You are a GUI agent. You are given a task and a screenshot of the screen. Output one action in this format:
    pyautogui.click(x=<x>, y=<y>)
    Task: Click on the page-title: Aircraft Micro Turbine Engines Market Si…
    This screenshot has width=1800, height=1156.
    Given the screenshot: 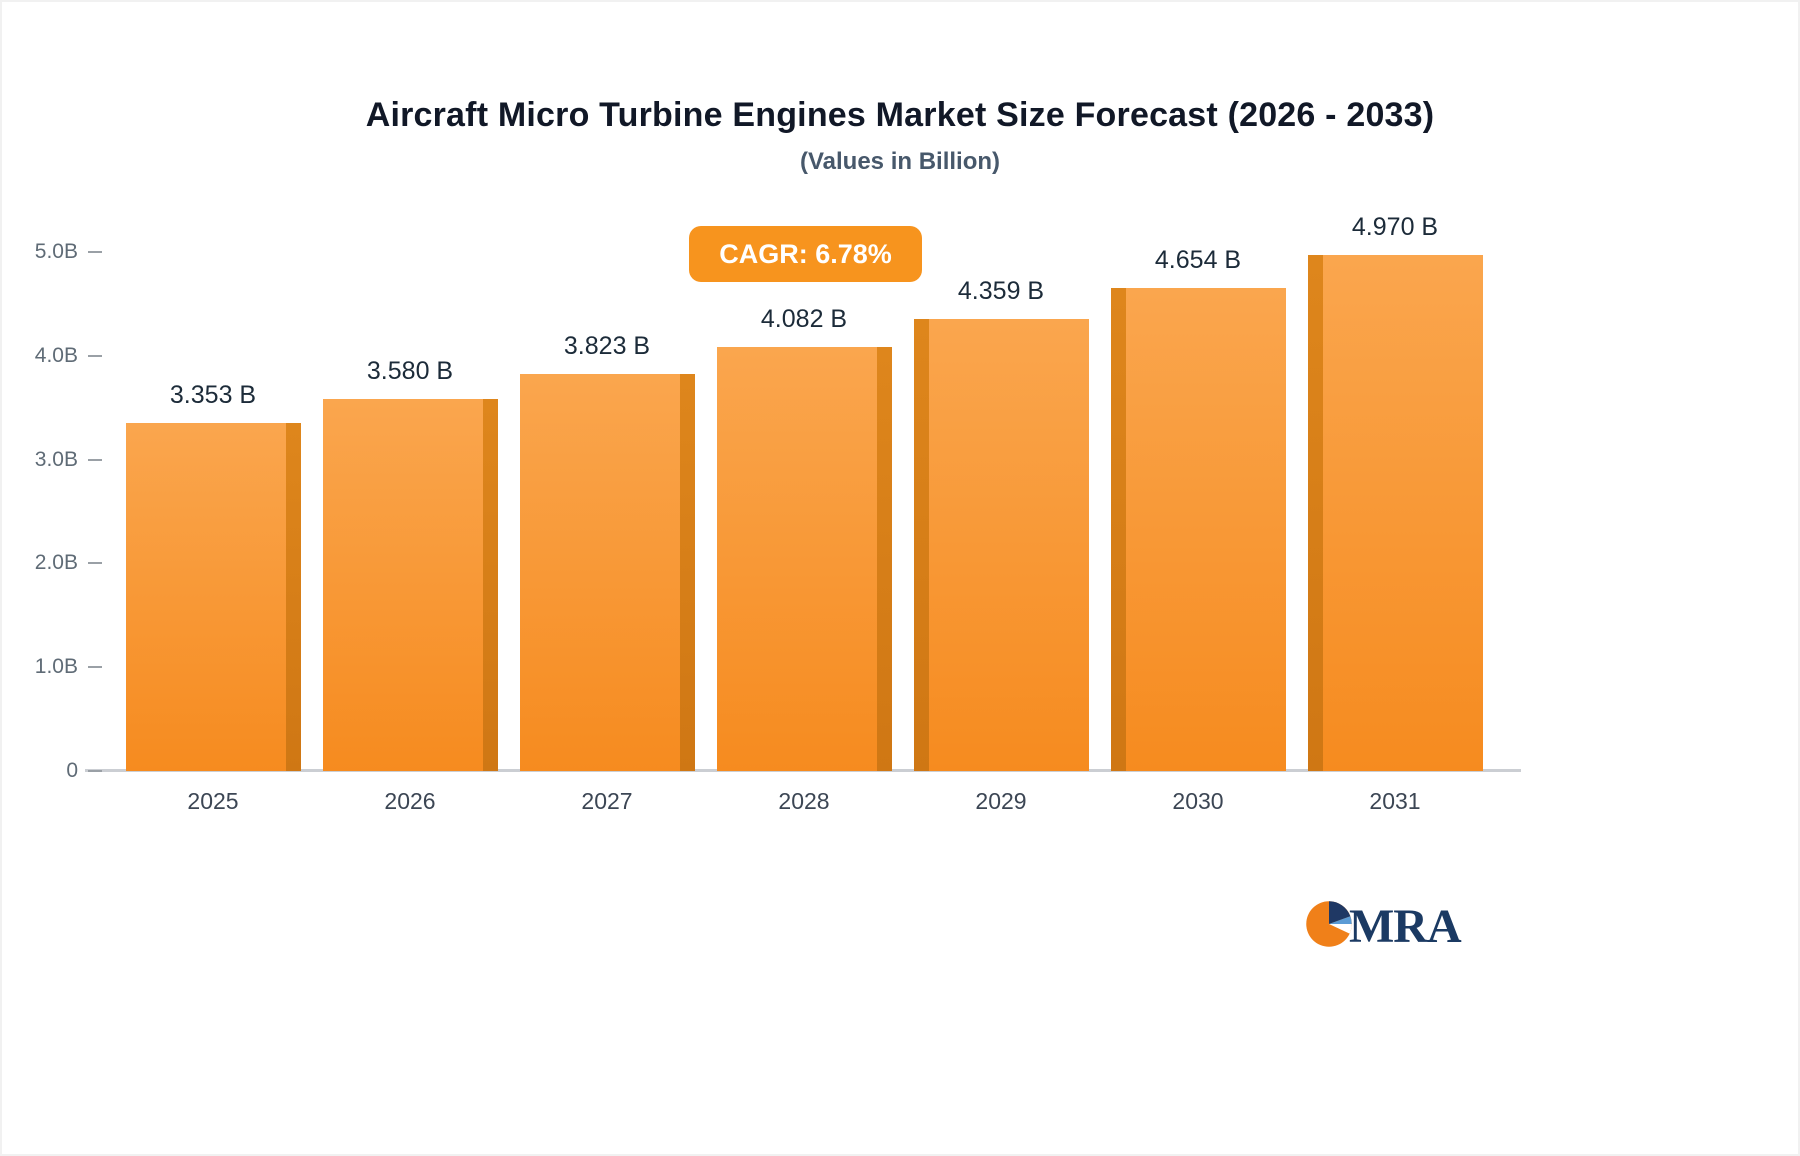 What is the action you would take?
    pyautogui.click(x=900, y=115)
    